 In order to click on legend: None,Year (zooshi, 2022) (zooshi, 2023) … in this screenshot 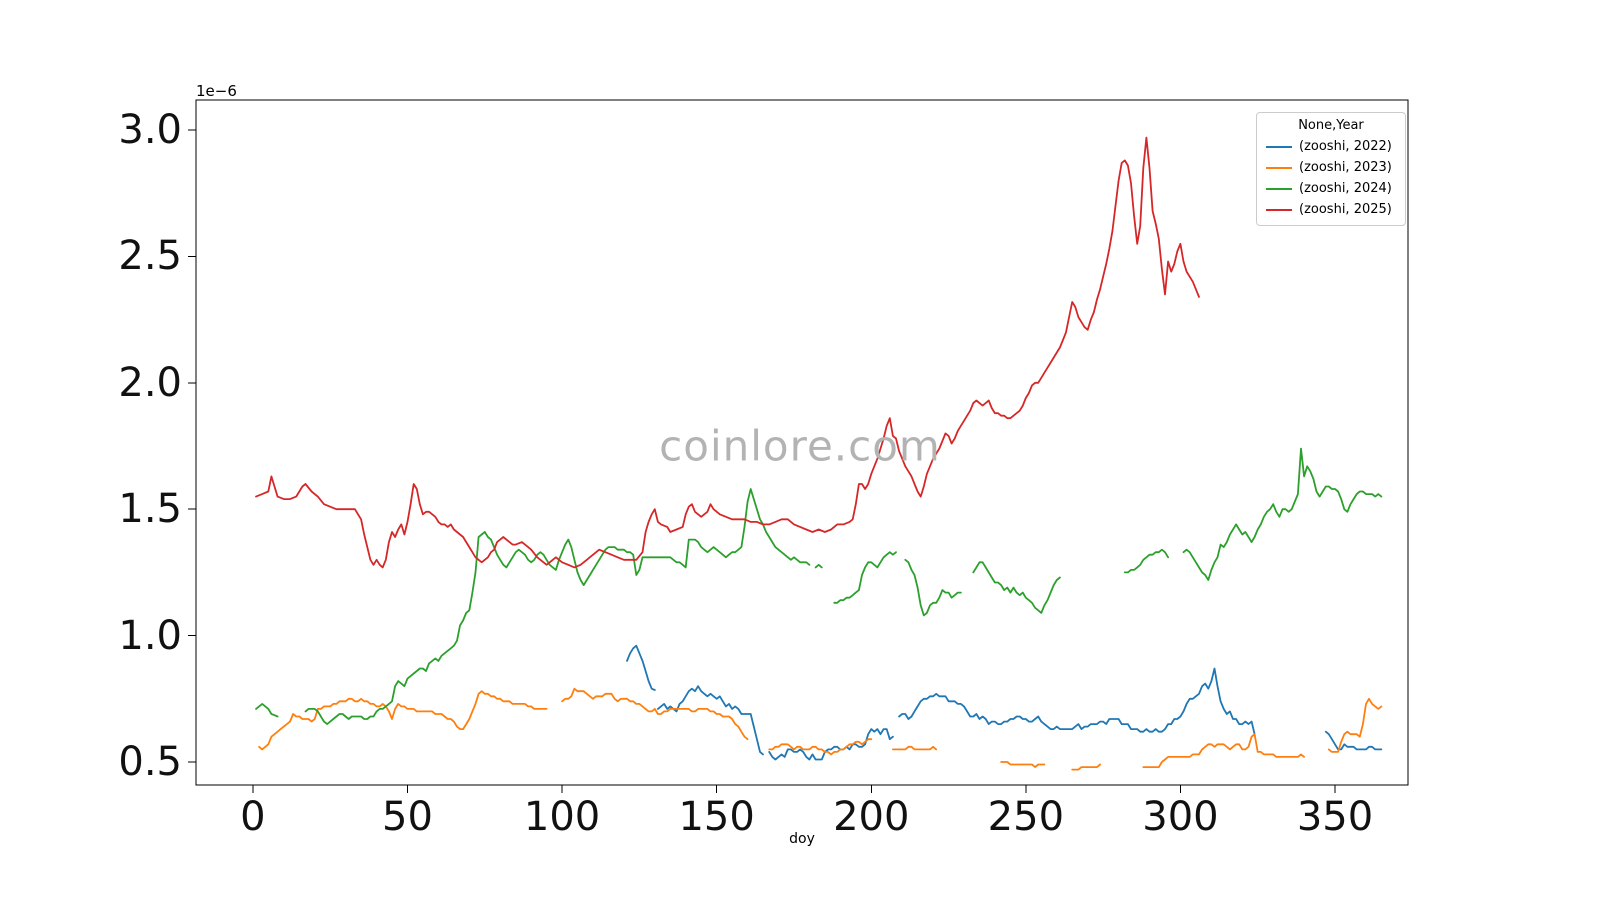, I will do `click(1331, 169)`.